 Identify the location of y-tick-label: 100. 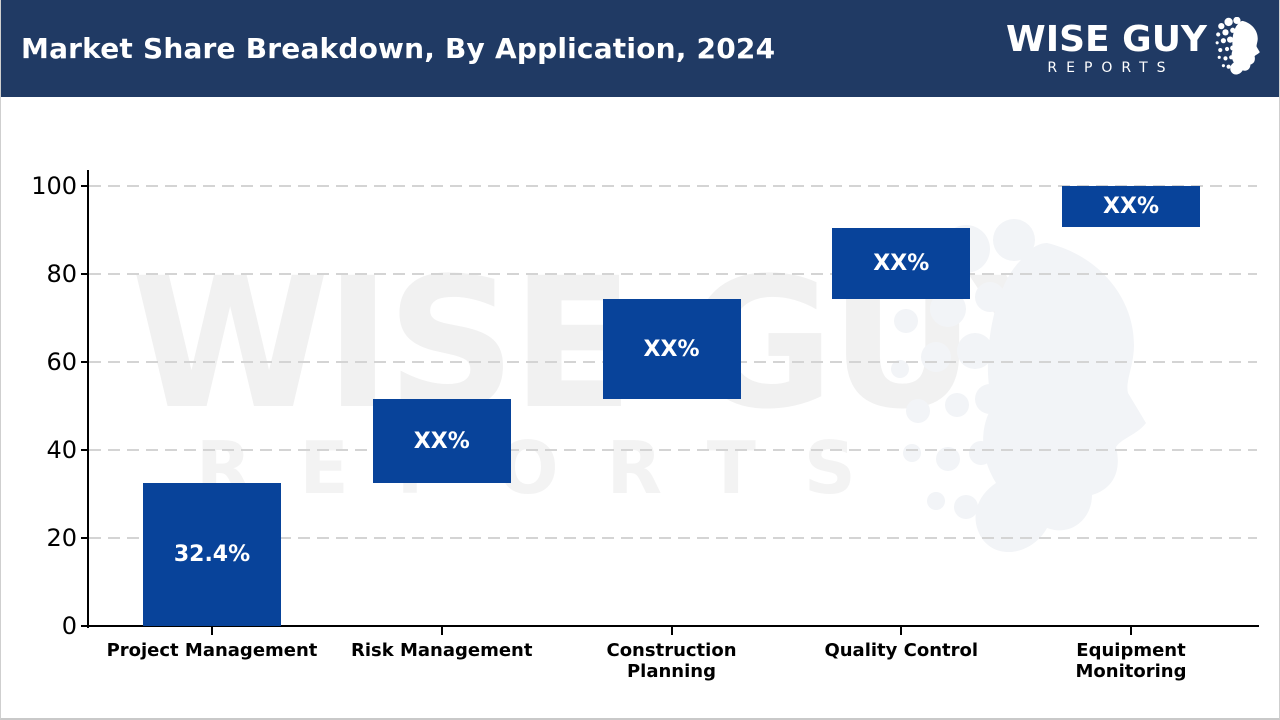
(54, 186).